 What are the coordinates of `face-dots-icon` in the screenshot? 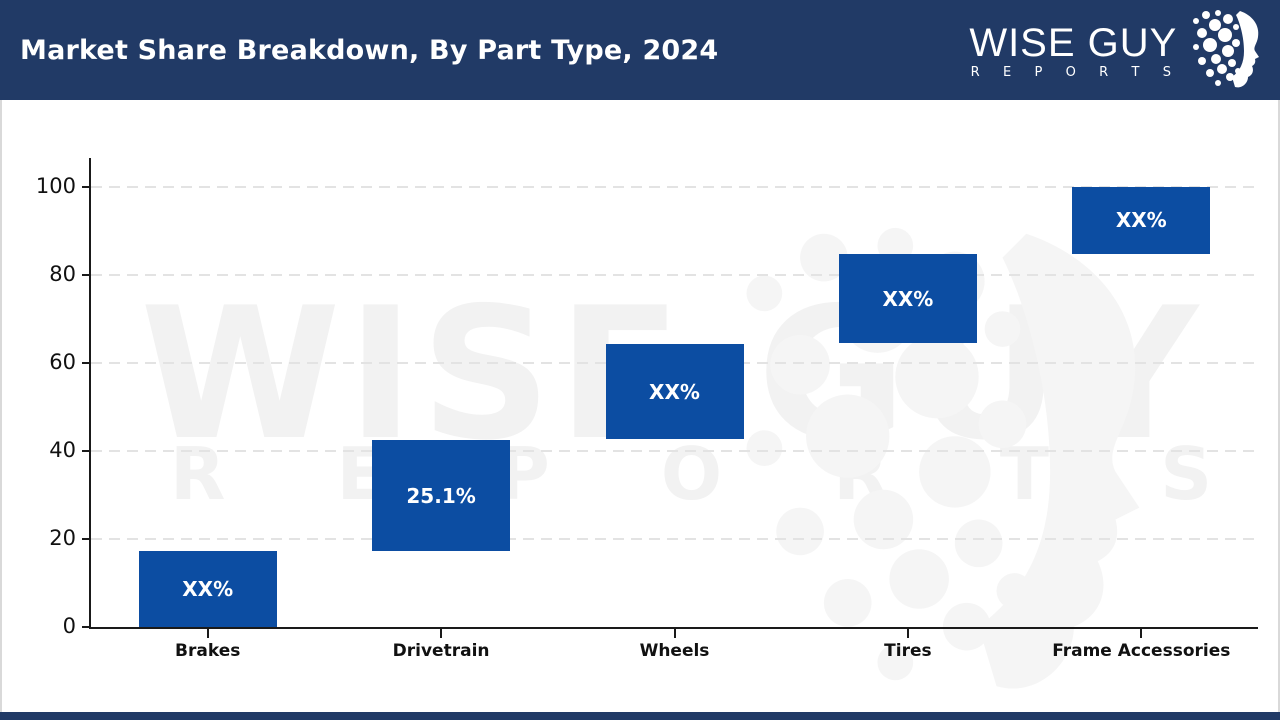 It's located at (1225, 51).